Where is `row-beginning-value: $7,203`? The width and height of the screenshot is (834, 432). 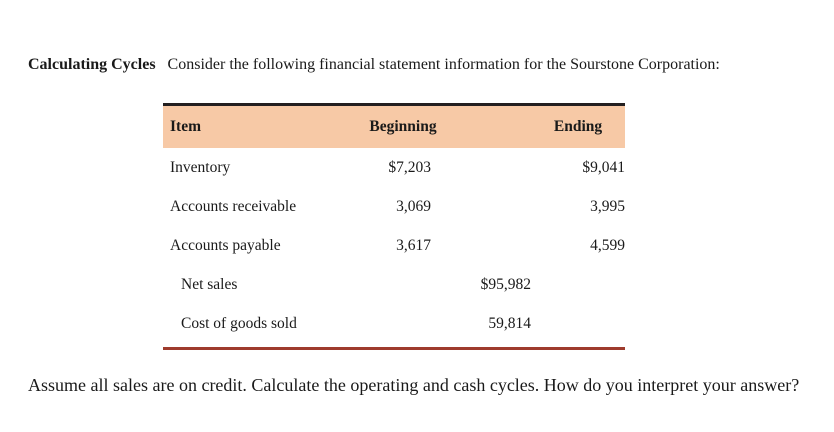
row-beginning-value: $7,203 is located at coordinates (409, 167).